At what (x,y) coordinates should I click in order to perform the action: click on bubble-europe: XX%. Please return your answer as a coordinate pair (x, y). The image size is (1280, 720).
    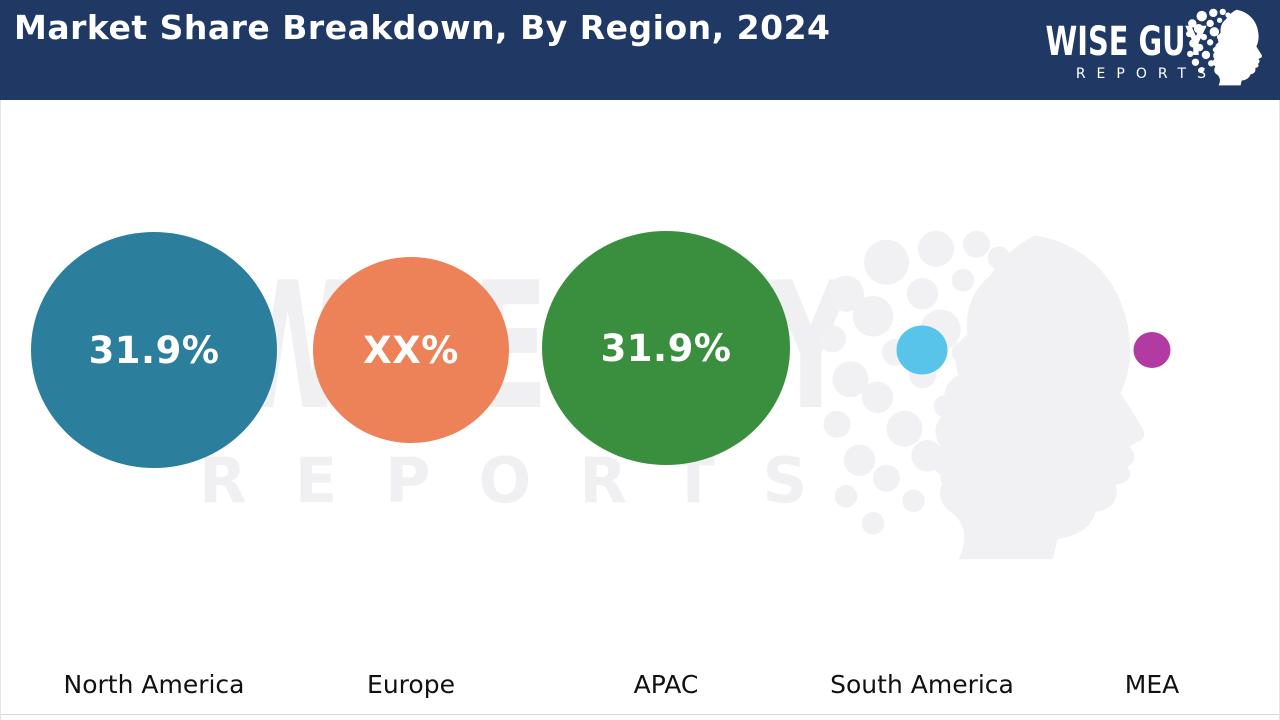
    Looking at the image, I should click on (411, 350).